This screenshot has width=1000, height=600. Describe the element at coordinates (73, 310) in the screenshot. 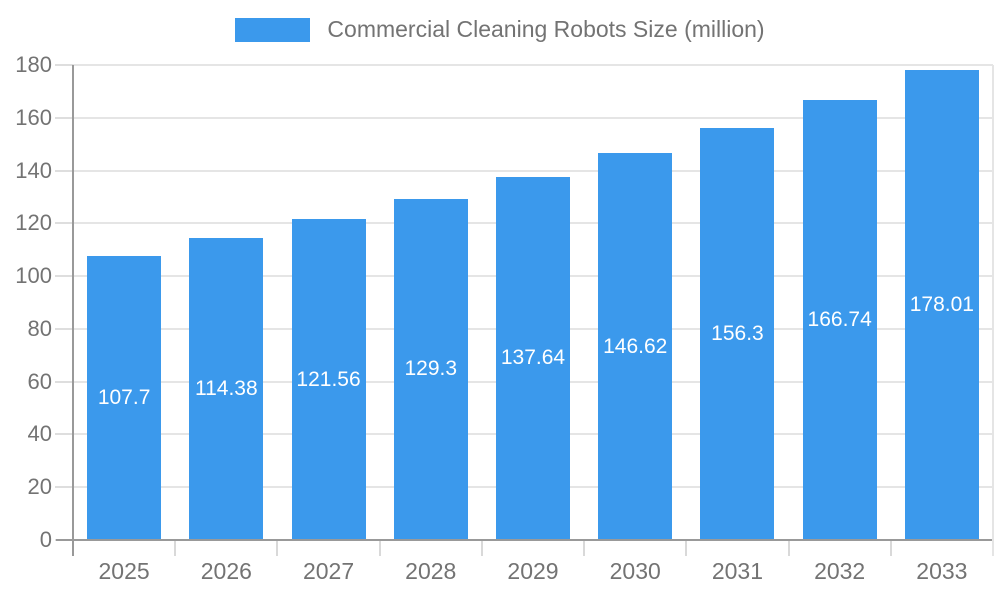

I see `y-axis-line` at that location.